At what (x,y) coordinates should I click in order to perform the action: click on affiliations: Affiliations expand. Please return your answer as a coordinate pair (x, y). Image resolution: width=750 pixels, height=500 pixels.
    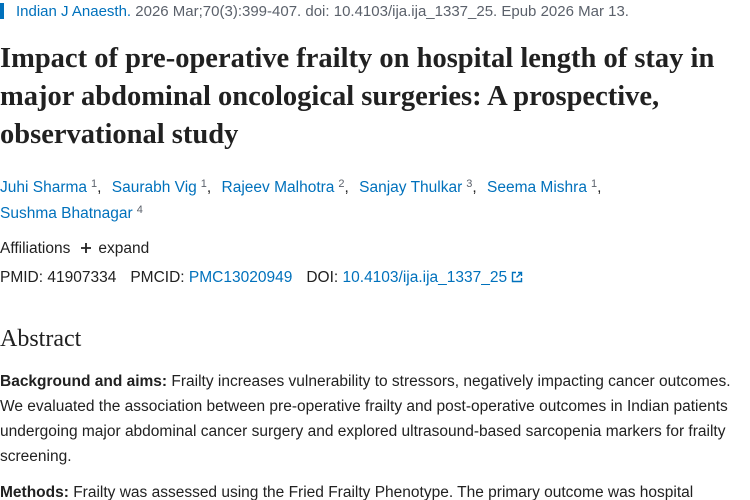
    Looking at the image, I should click on (74, 249).